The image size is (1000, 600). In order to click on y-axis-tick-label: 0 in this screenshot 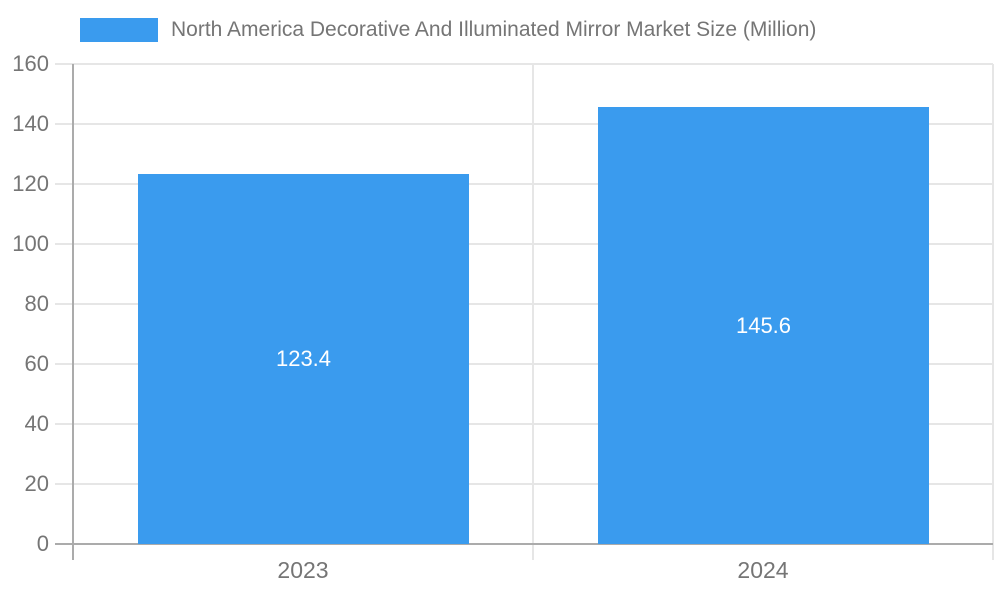, I will do `click(42, 543)`.